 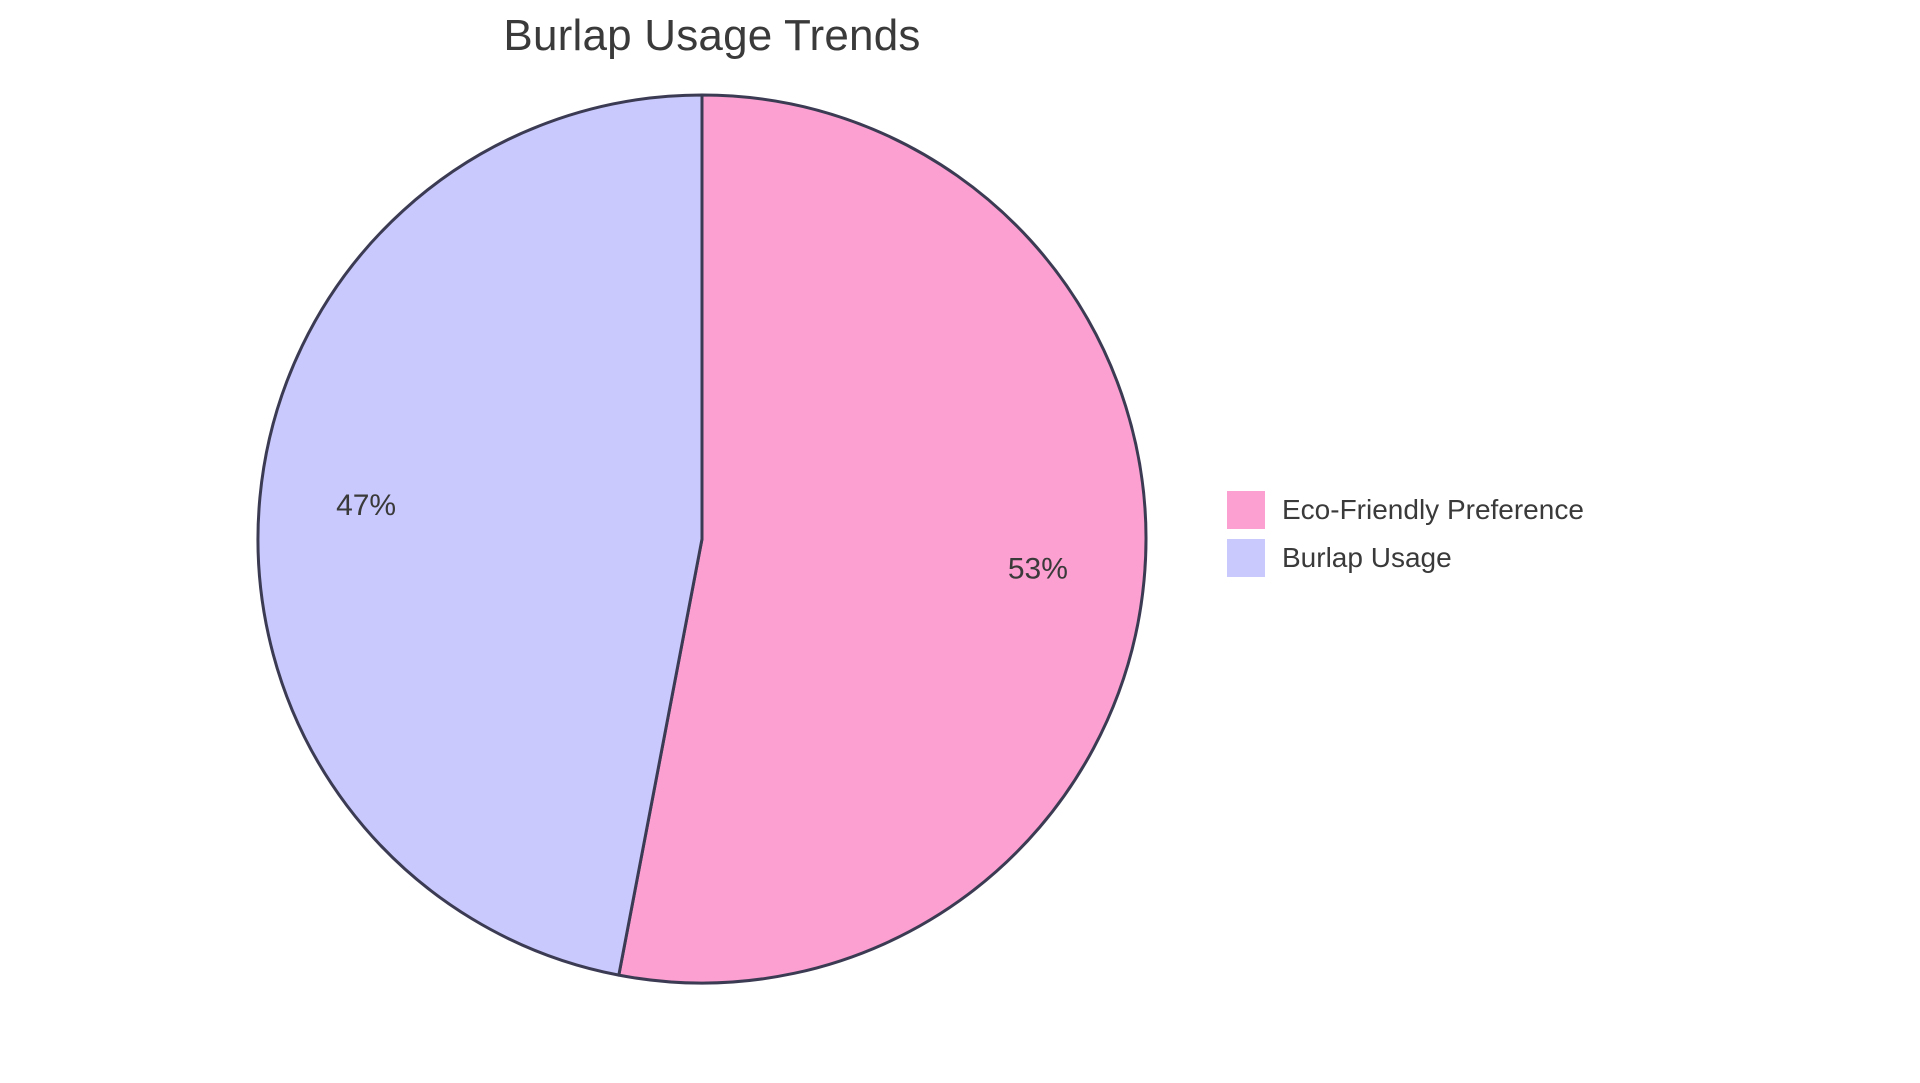 What do you see at coordinates (1405, 534) in the screenshot?
I see `chart-legend: Eco-Friendly Preference Burlap Usage` at bounding box center [1405, 534].